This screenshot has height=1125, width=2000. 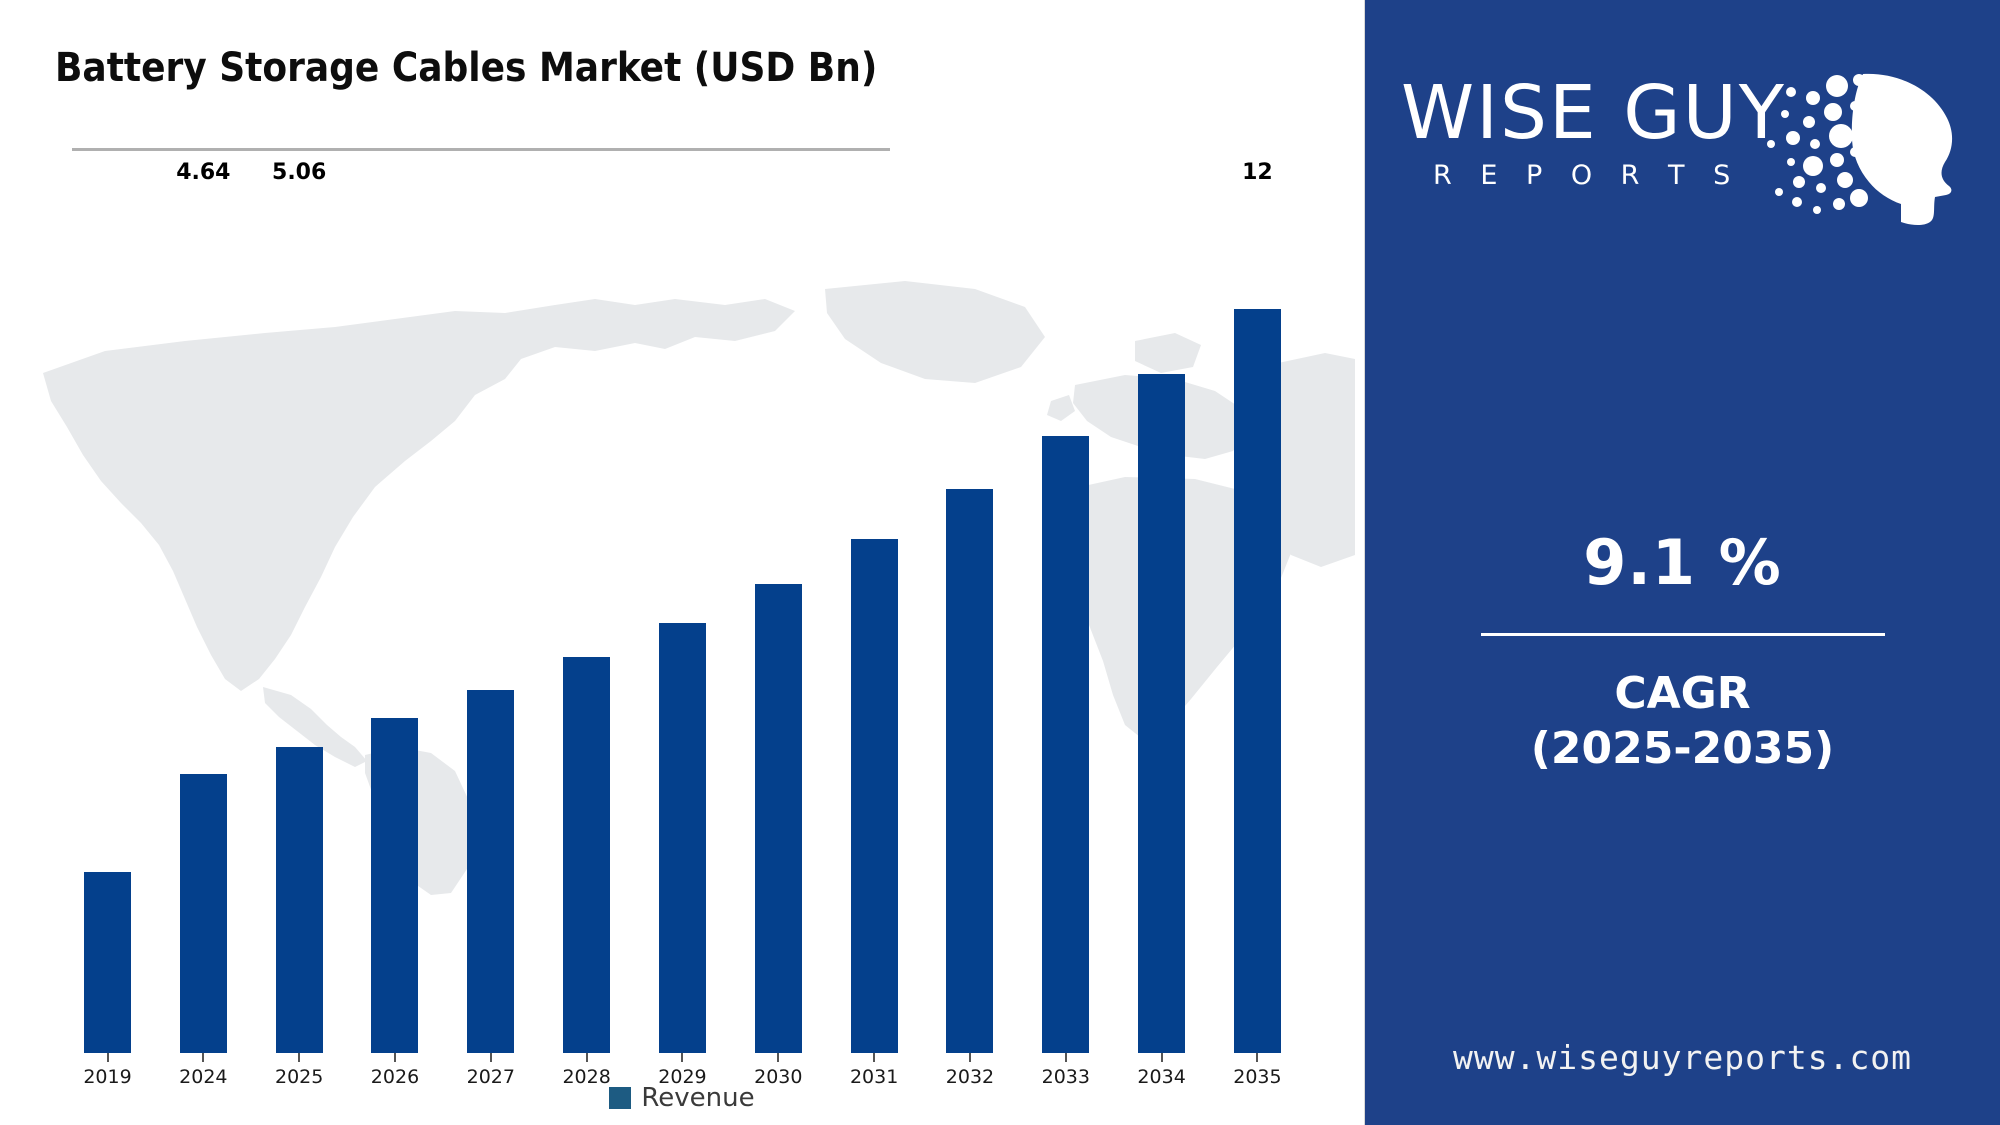 I want to click on bar-slot-2033: 2033, so click(x=1065, y=640).